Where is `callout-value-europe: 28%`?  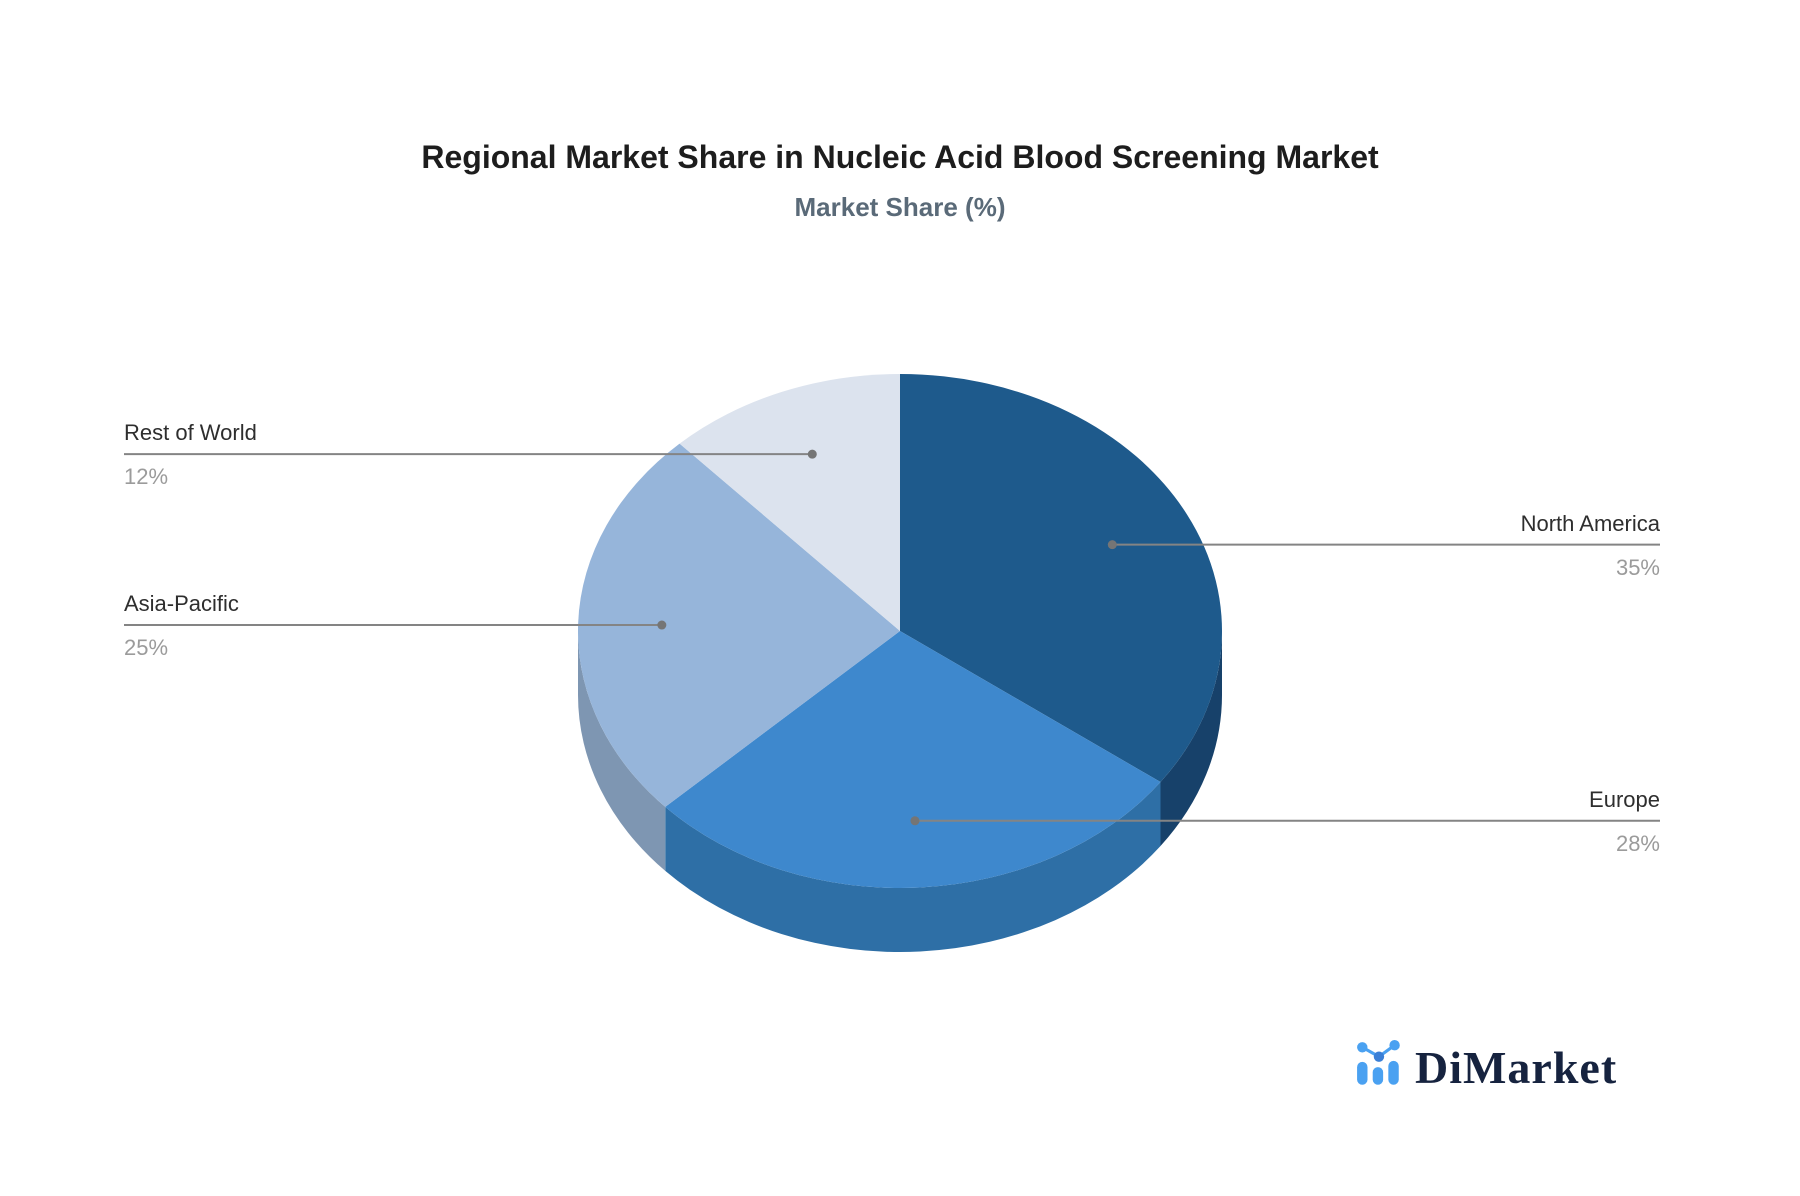
callout-value-europe: 28% is located at coordinates (1637, 843).